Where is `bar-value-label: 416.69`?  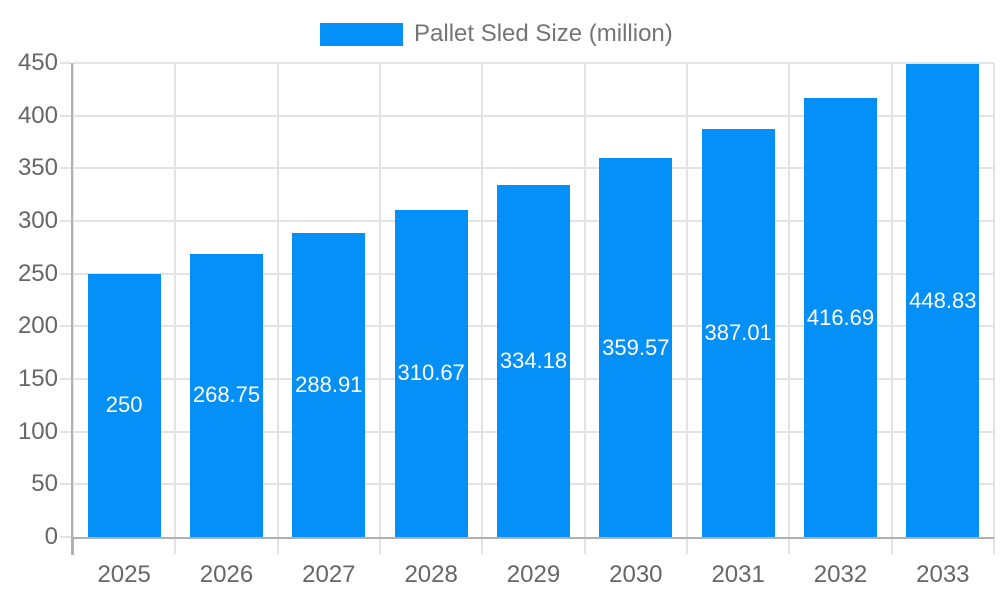
bar-value-label: 416.69 is located at coordinates (840, 317).